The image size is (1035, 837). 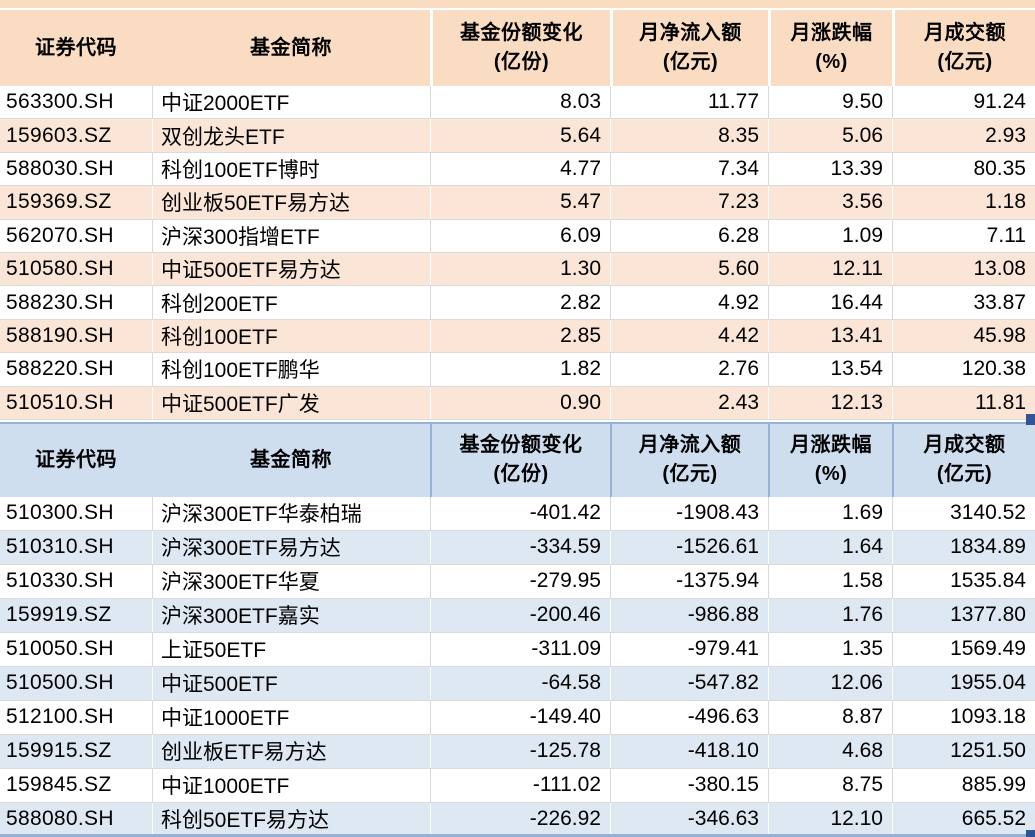 I want to click on cell-share-change: -111.02, so click(x=520, y=785).